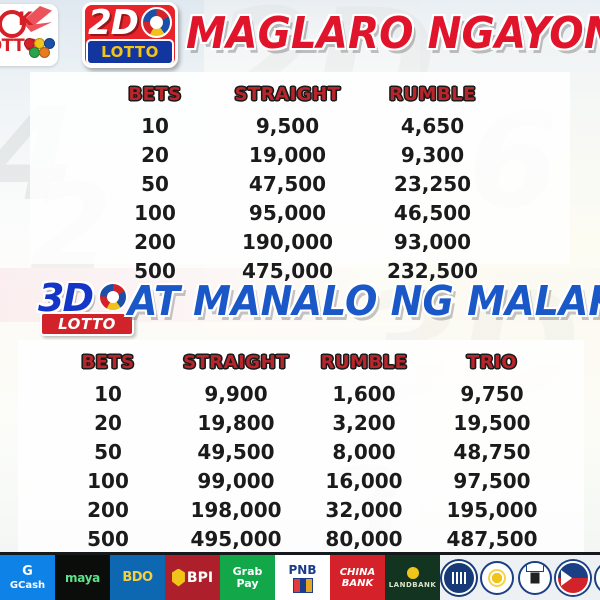 This screenshot has width=600, height=600. Describe the element at coordinates (412, 584) in the screenshot. I see `landbank-label: LANDBANK` at that location.